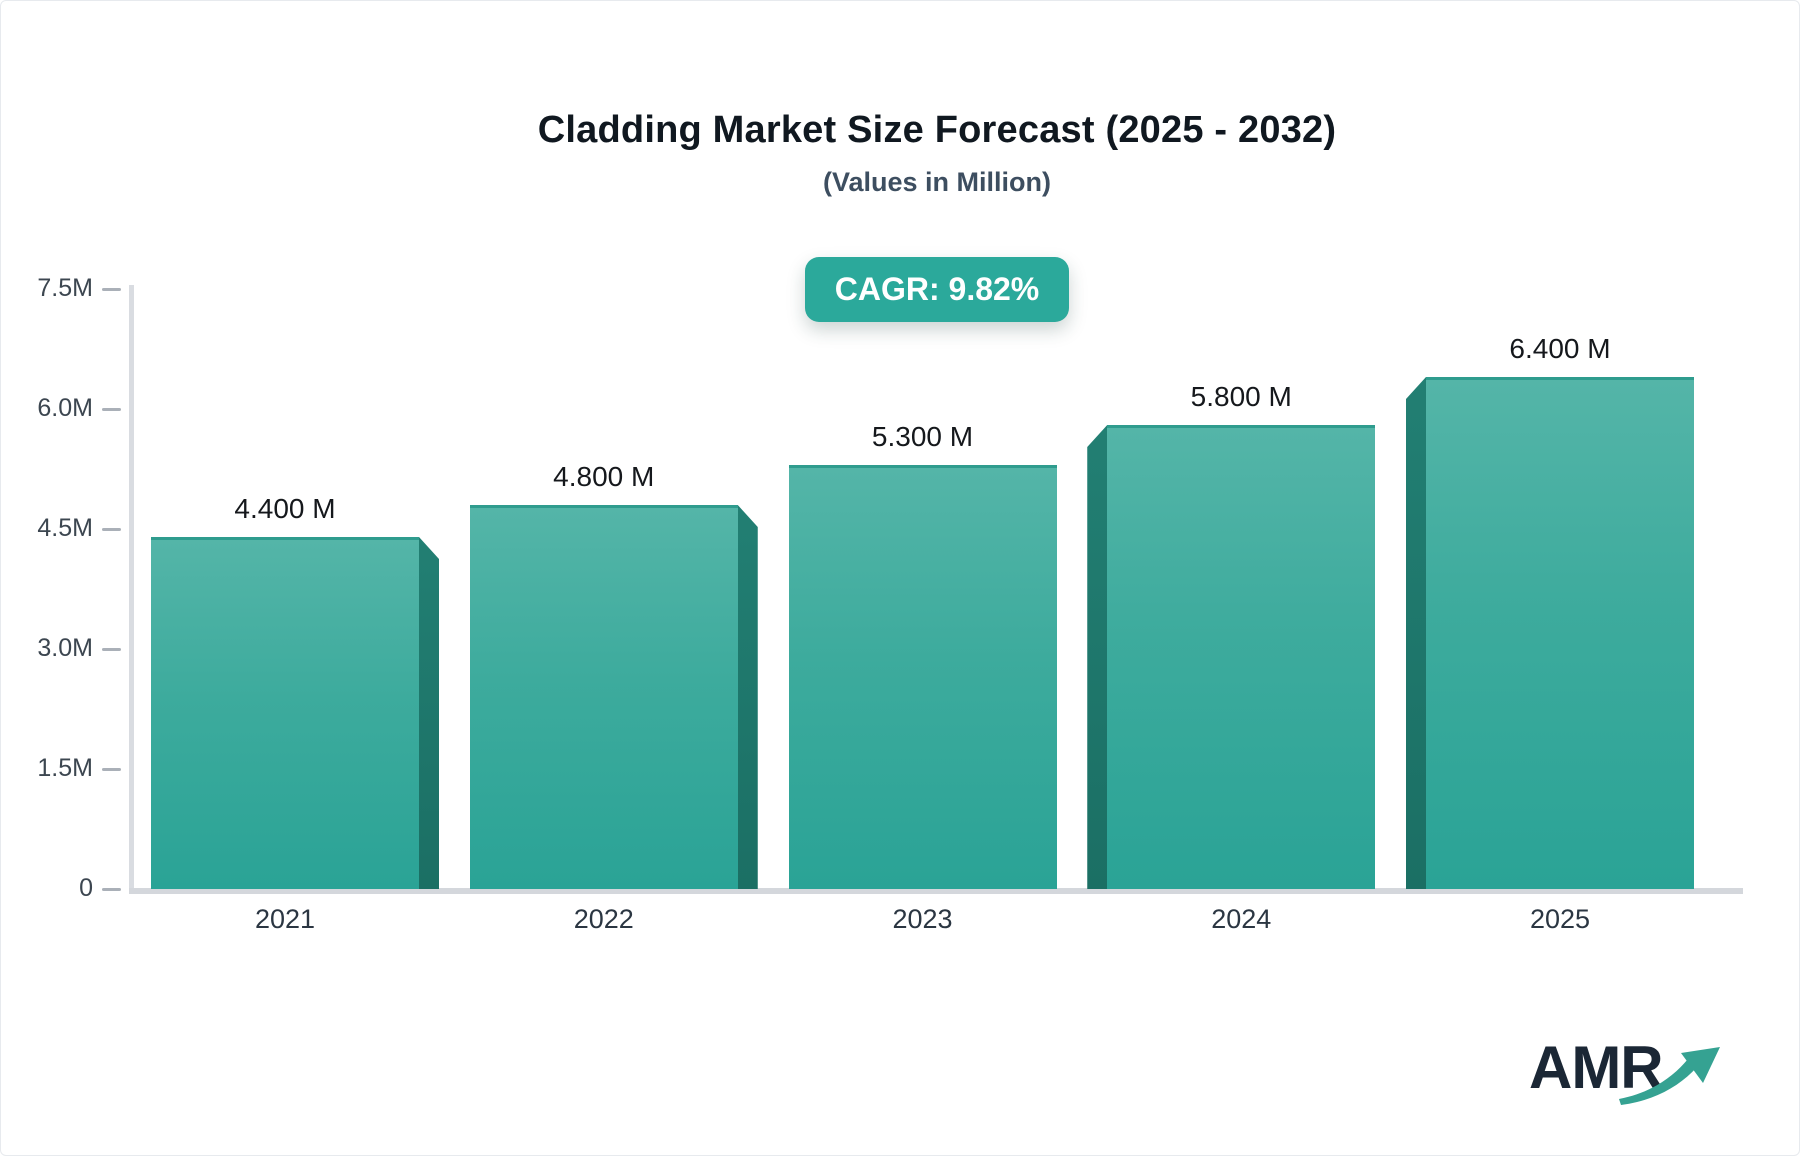 Image resolution: width=1800 pixels, height=1156 pixels. I want to click on x-tick-label-2021: 2021, so click(285, 919).